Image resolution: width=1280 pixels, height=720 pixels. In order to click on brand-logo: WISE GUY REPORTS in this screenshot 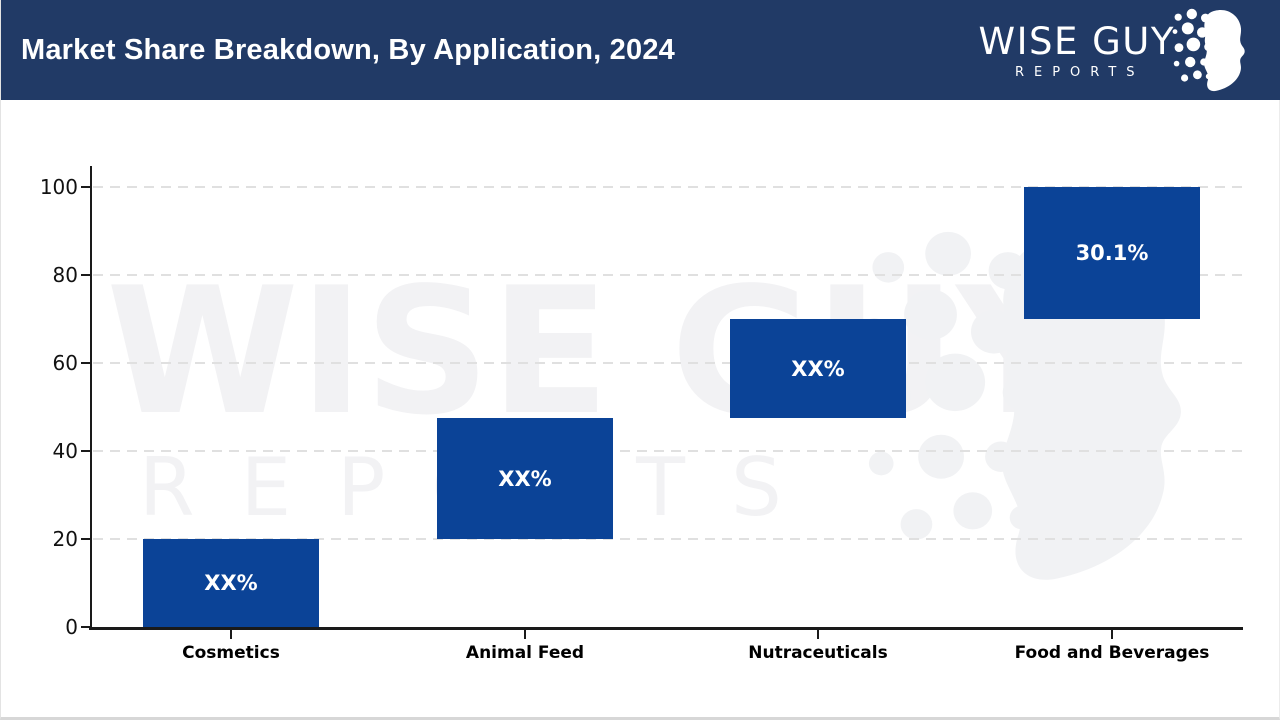, I will do `click(1129, 50)`.